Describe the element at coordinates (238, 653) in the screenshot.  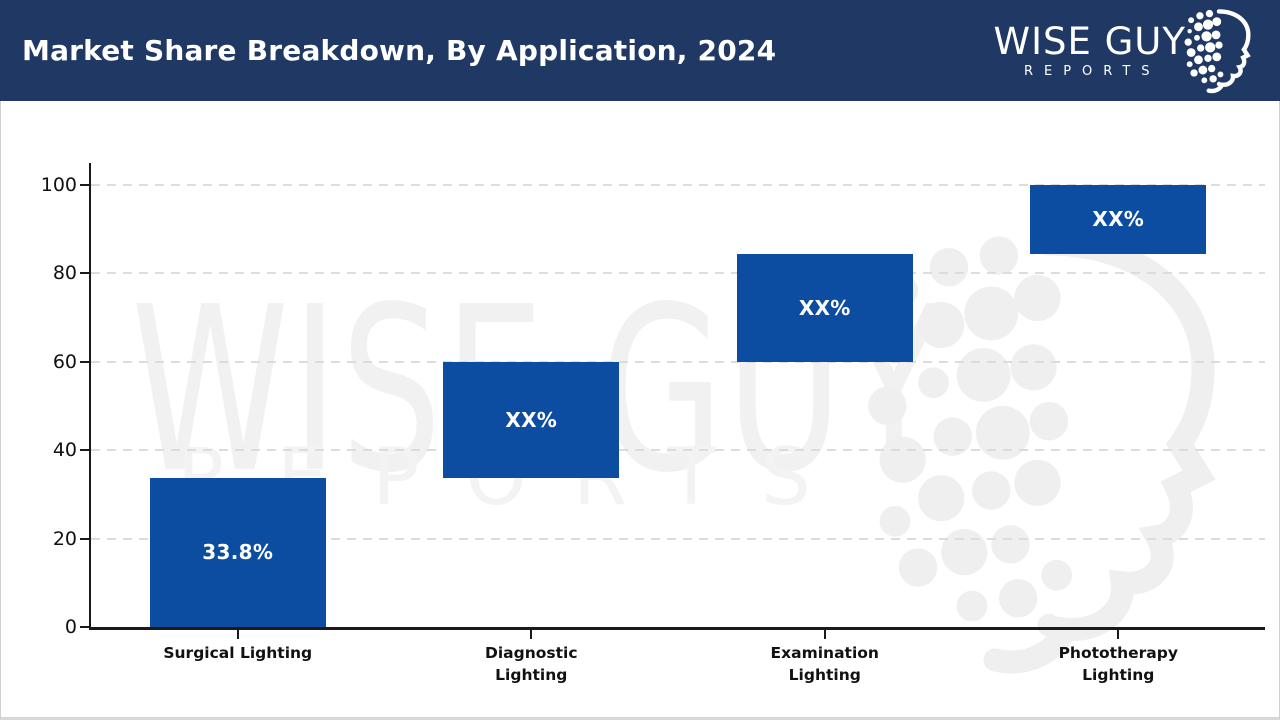
I see `x-category-label-1: Surgical Lighting` at that location.